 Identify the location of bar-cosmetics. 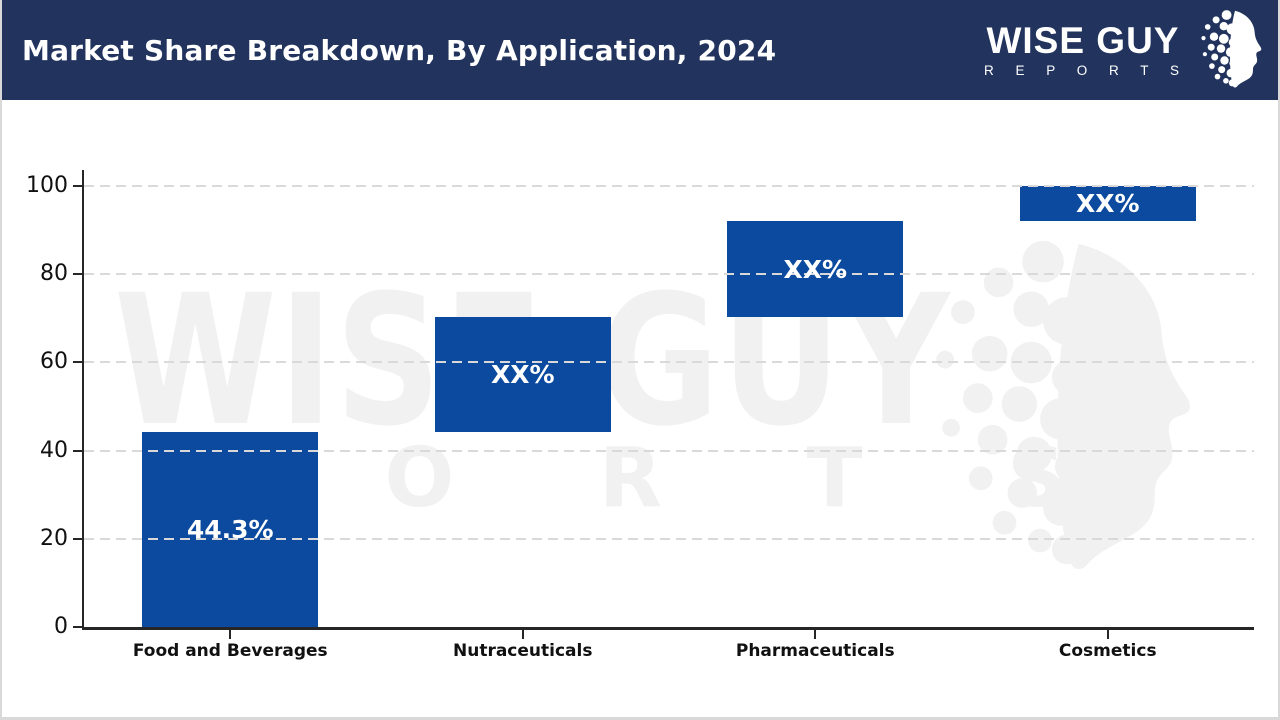
(1107, 203).